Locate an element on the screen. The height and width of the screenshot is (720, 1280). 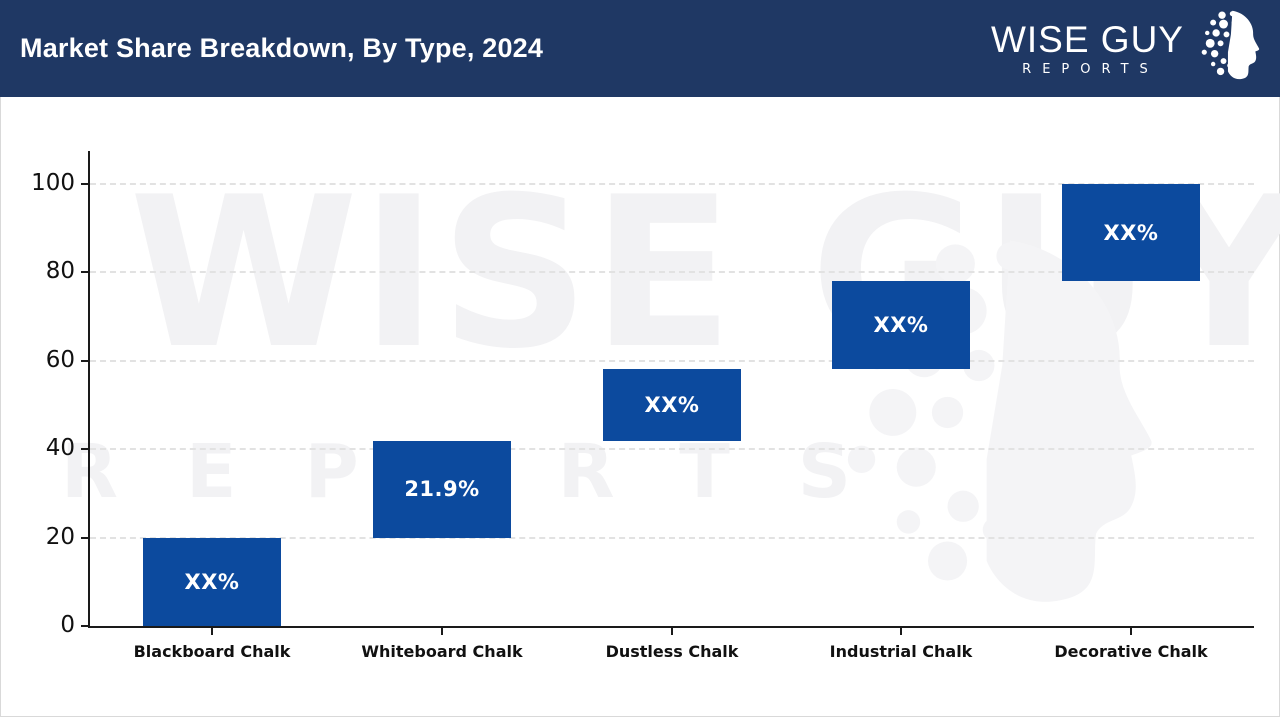
bar: 21.9% is located at coordinates (442, 489).